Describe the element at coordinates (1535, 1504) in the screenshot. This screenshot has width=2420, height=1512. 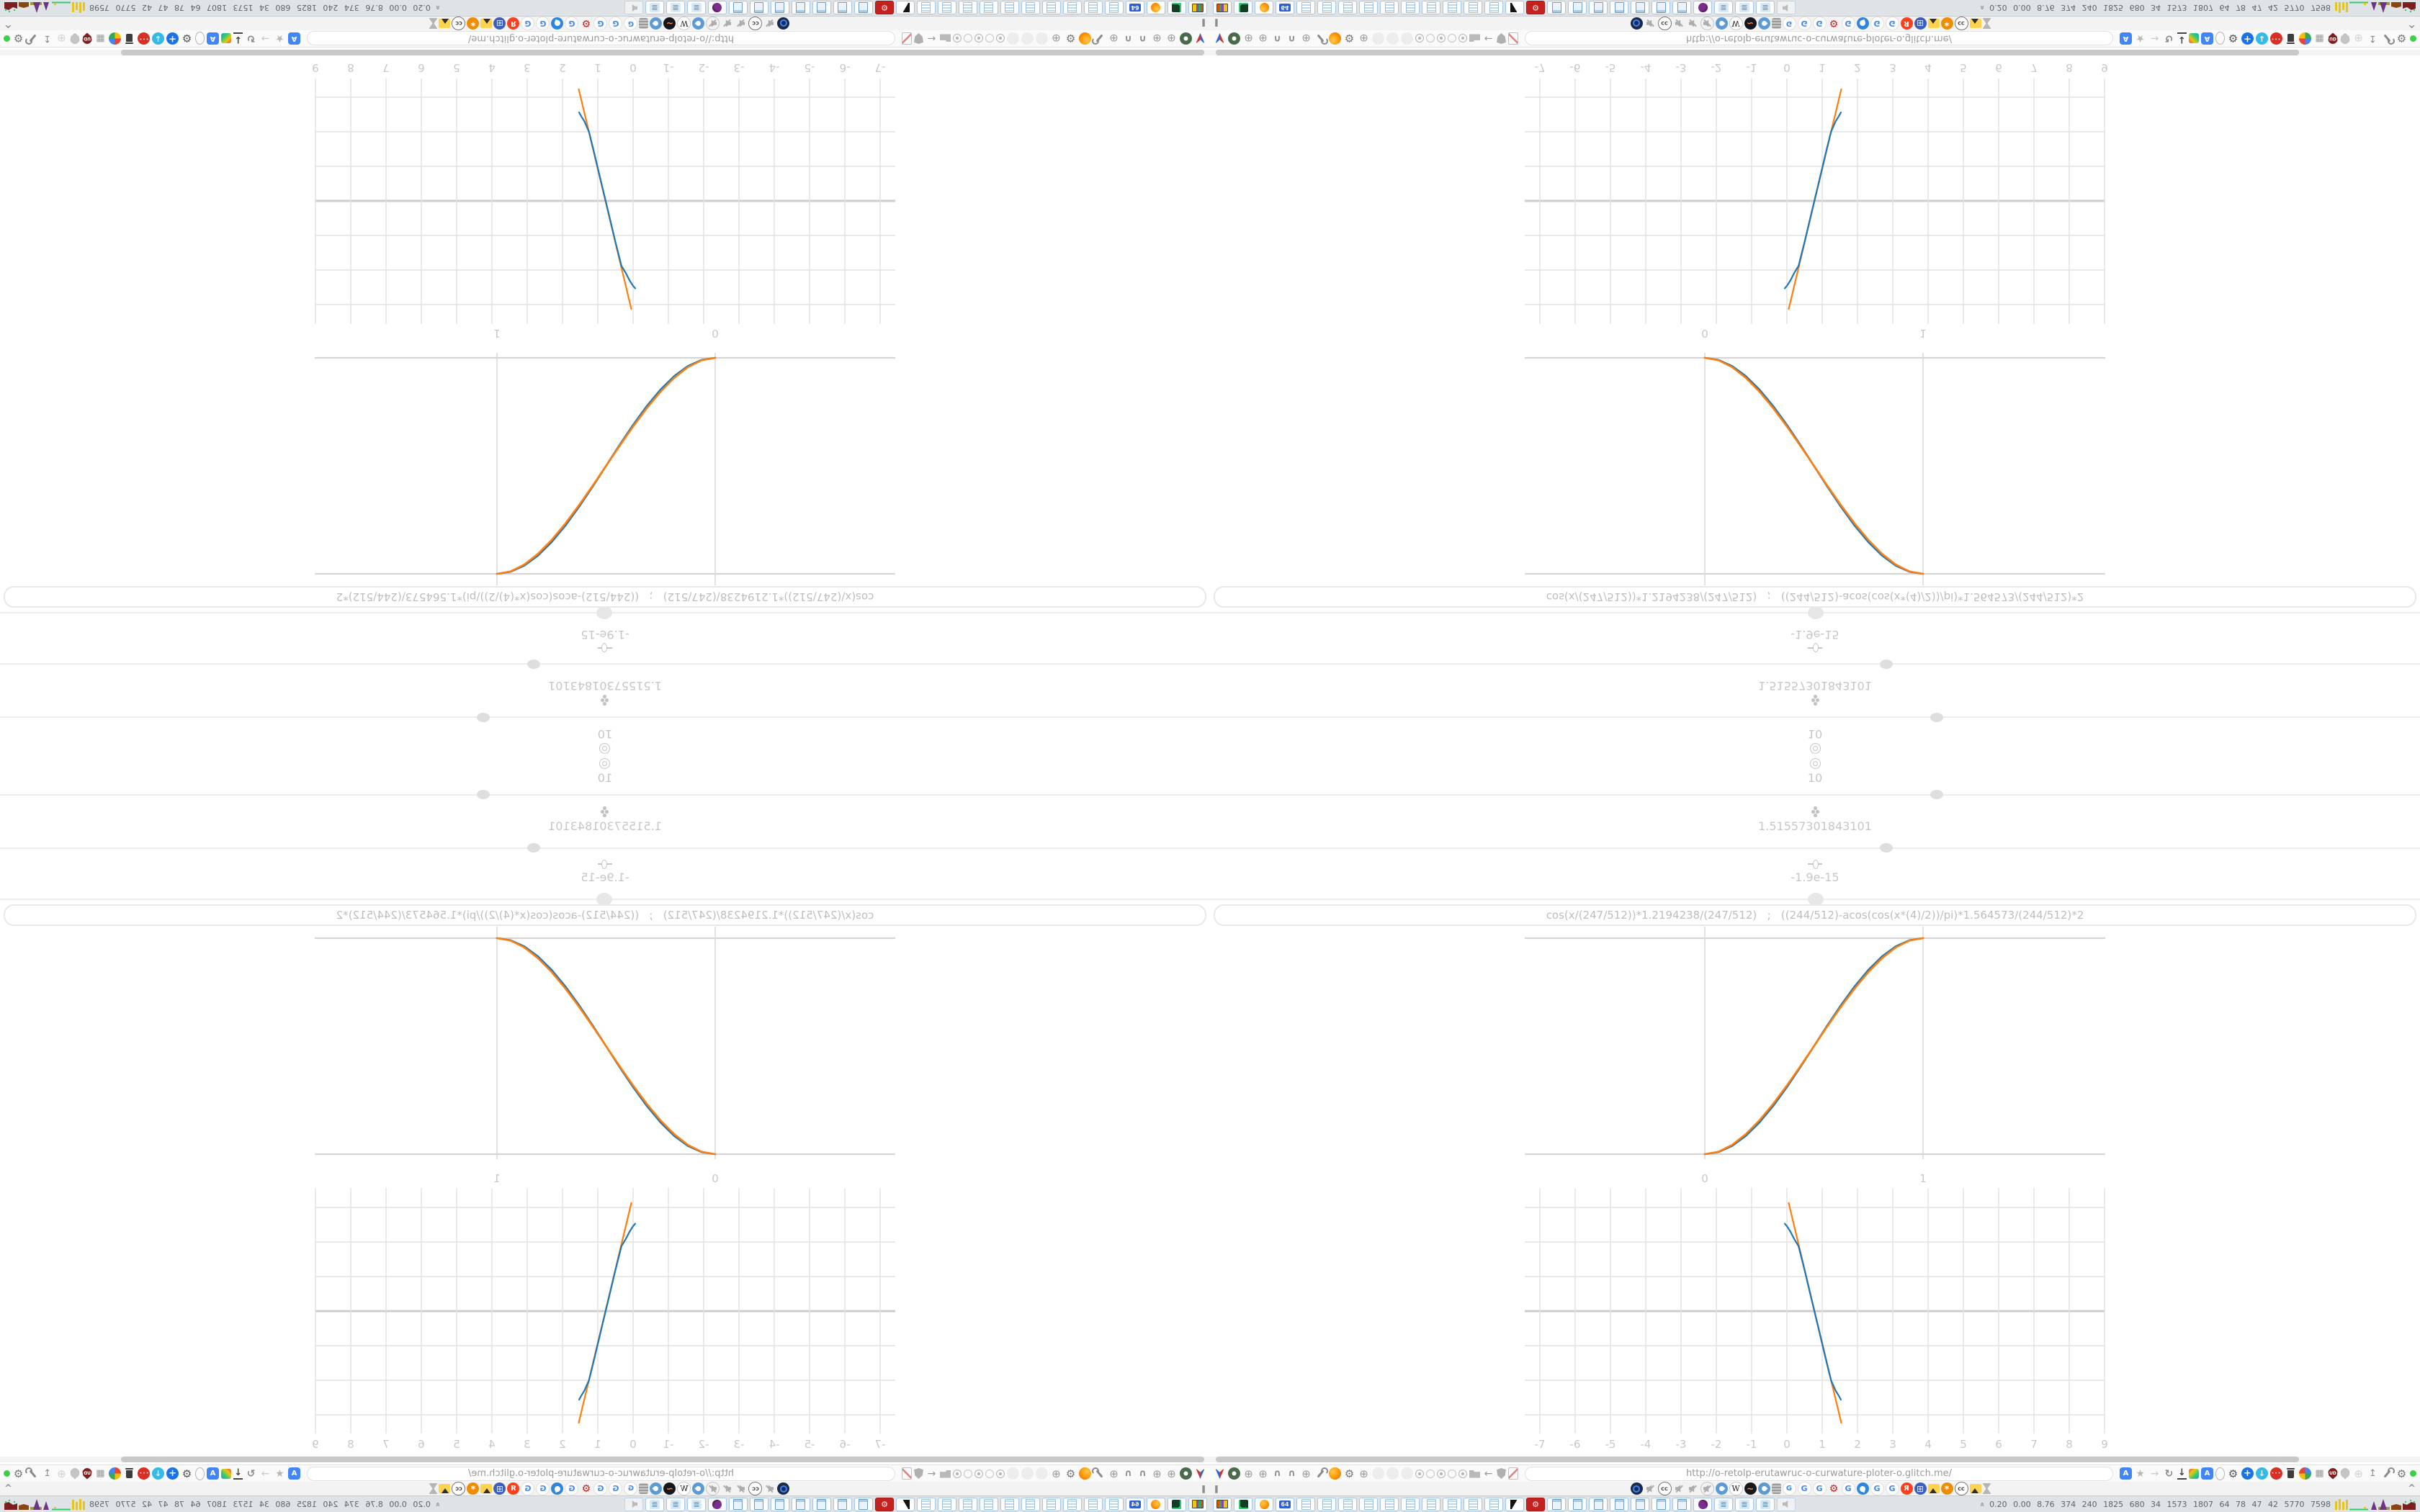
I see `redwheel-icon` at that location.